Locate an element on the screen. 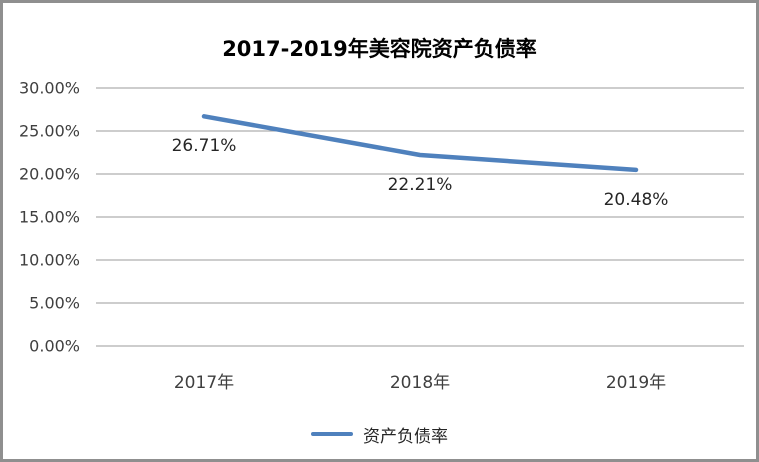 This screenshot has height=462, width=759. legend-line-swatch-icon is located at coordinates (332, 434).